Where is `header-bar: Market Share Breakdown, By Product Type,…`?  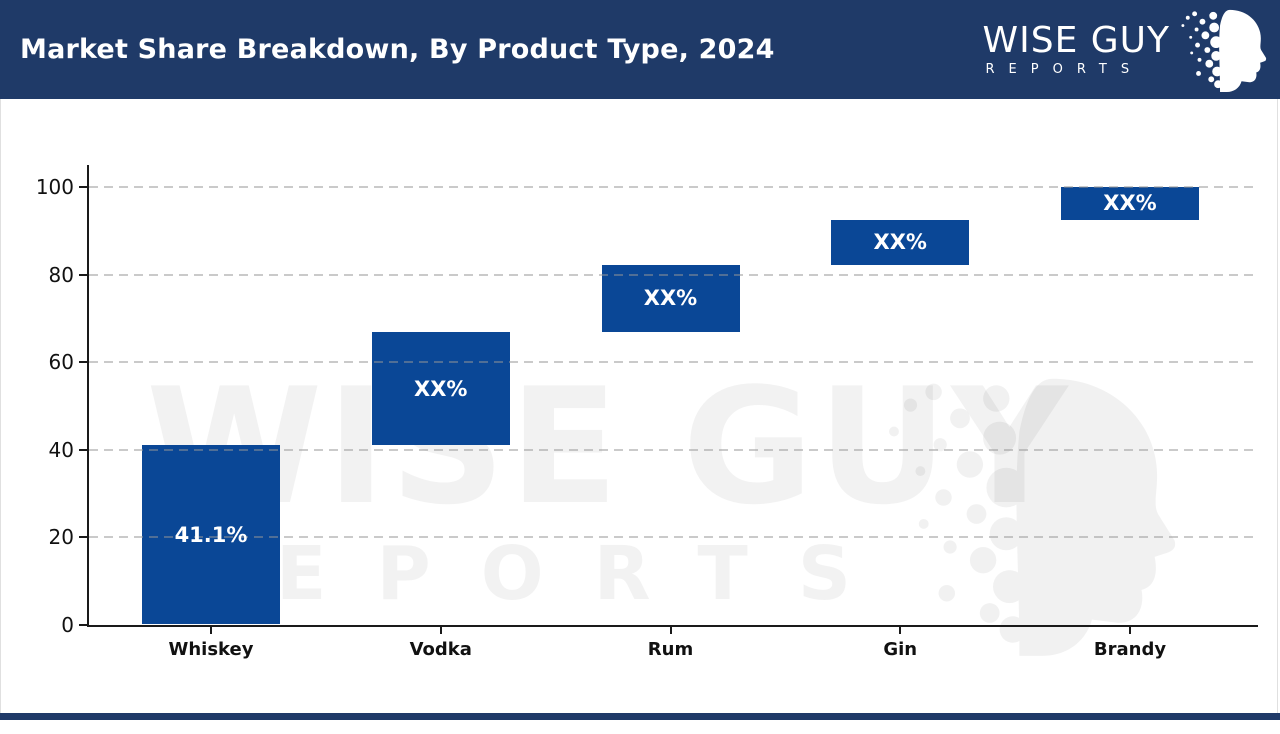
header-bar: Market Share Breakdown, By Product Type,… is located at coordinates (640, 49).